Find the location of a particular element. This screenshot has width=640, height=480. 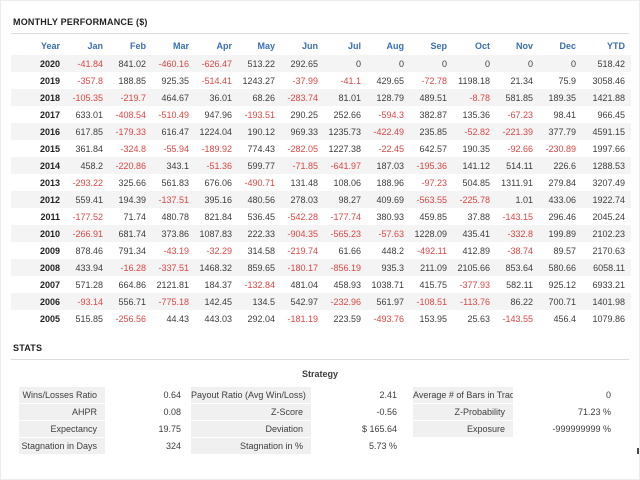

value-cell: -460.16 is located at coordinates (173, 63).